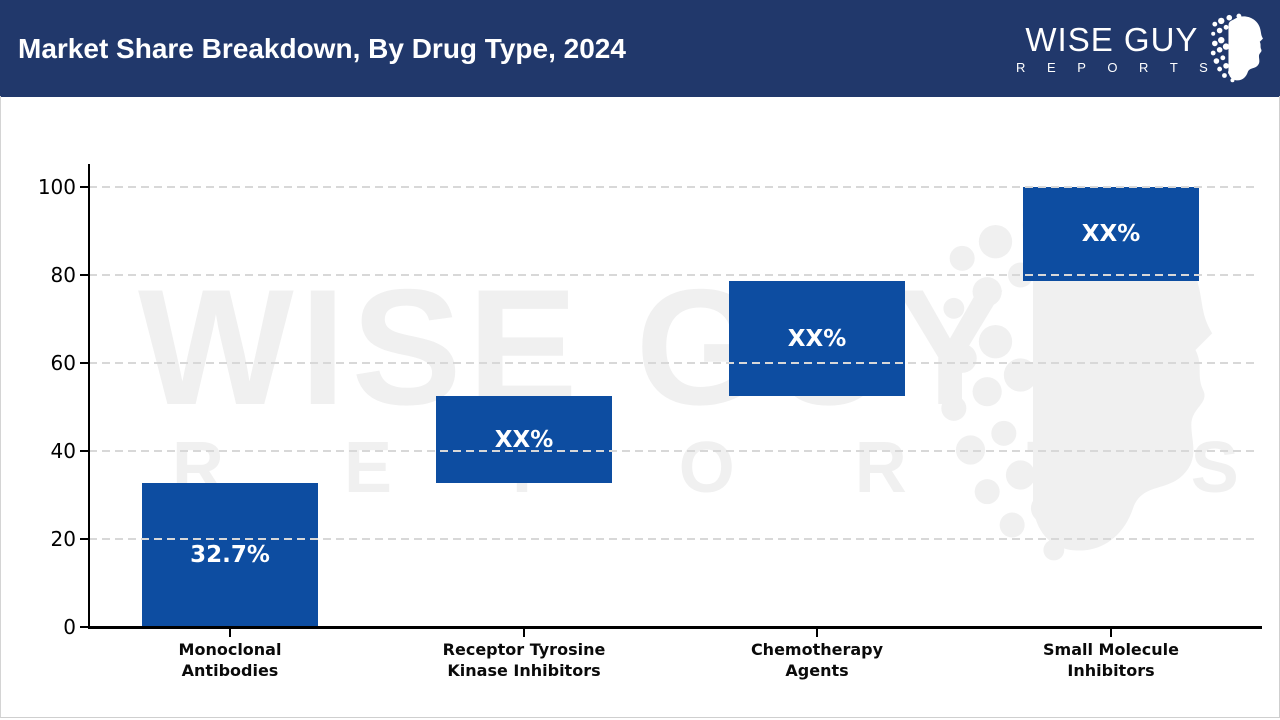 The image size is (1280, 720). What do you see at coordinates (1111, 649) in the screenshot?
I see `x-category-label-line1: Small Molecule` at bounding box center [1111, 649].